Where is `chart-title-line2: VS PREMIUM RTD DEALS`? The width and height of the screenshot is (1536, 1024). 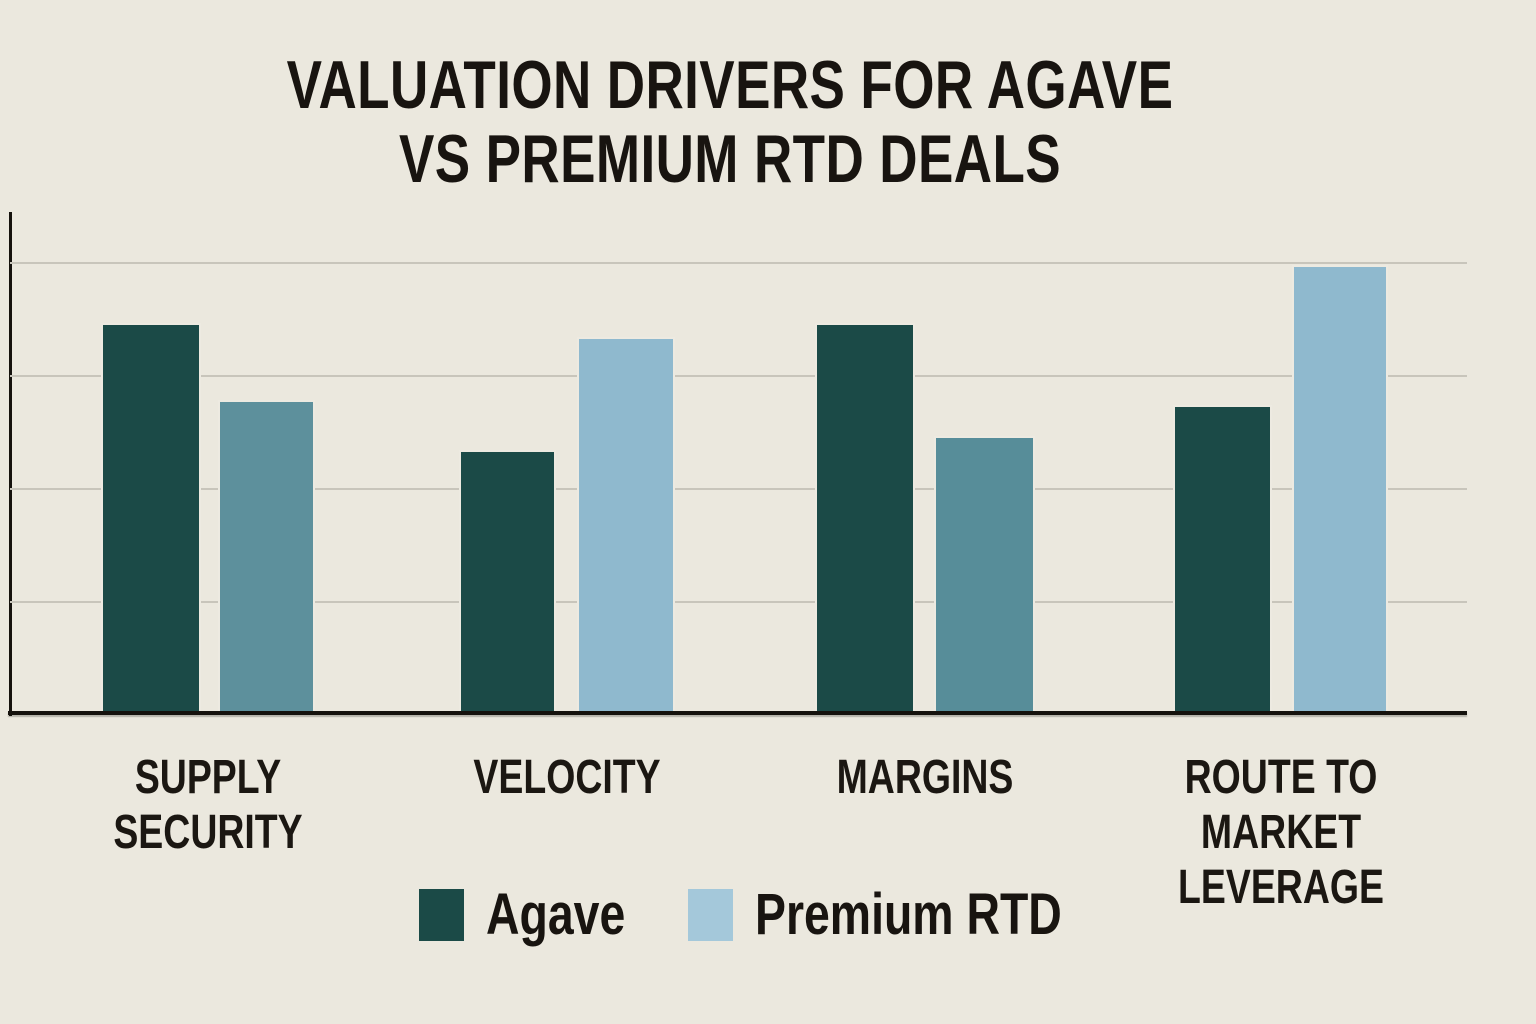 chart-title-line2: VS PREMIUM RTD DEALS is located at coordinates (730, 159).